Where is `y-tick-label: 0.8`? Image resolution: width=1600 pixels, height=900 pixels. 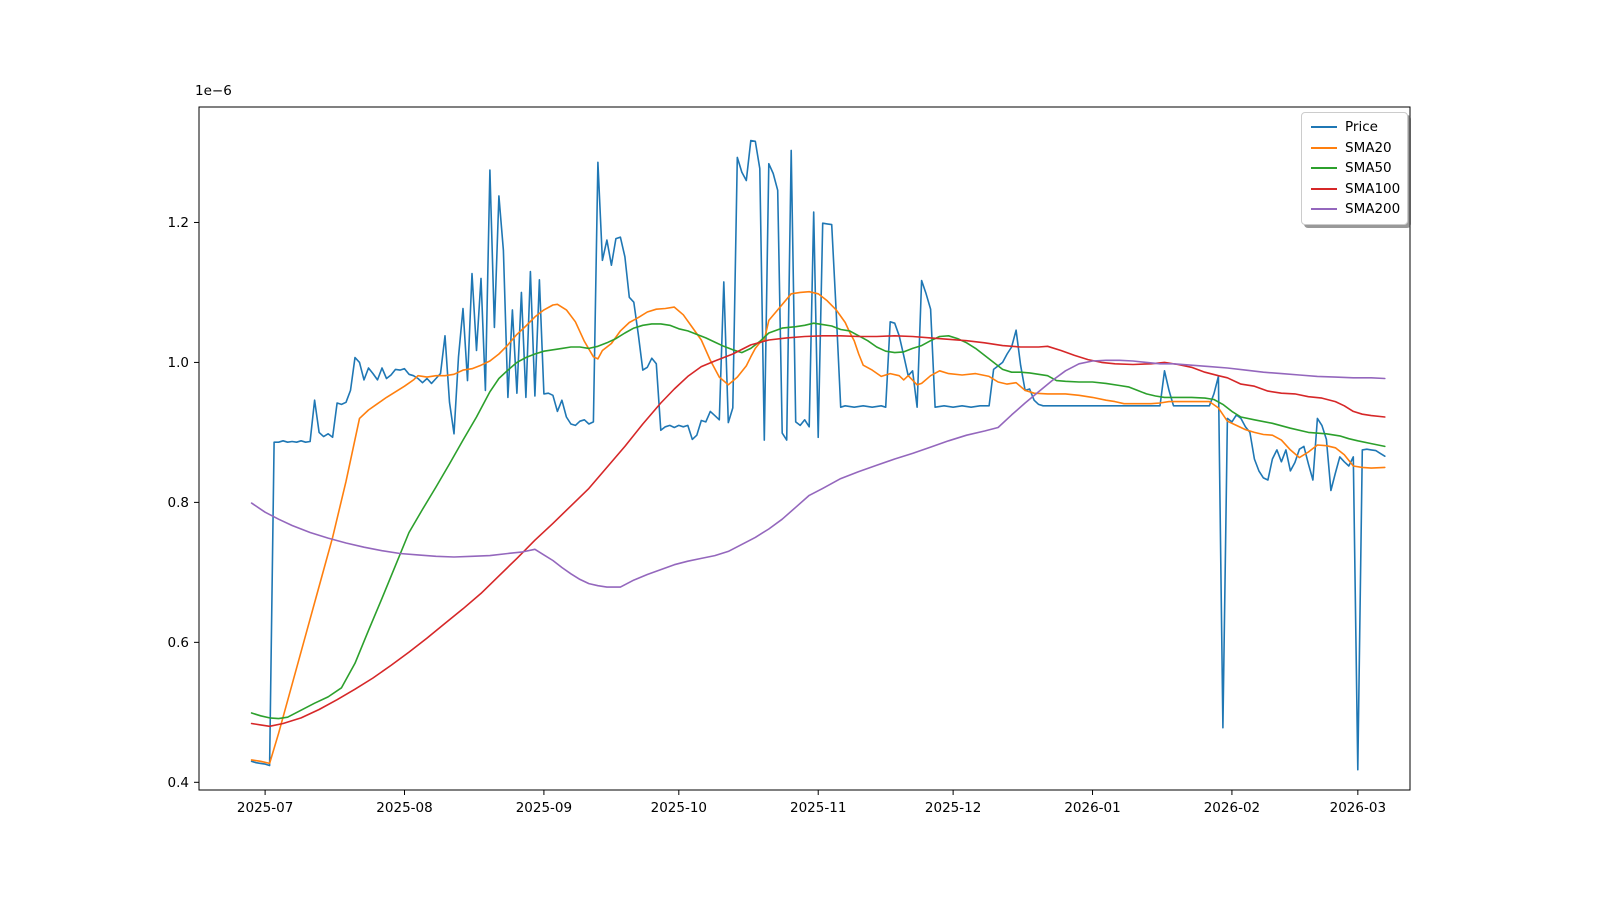 y-tick-label: 0.8 is located at coordinates (178, 503).